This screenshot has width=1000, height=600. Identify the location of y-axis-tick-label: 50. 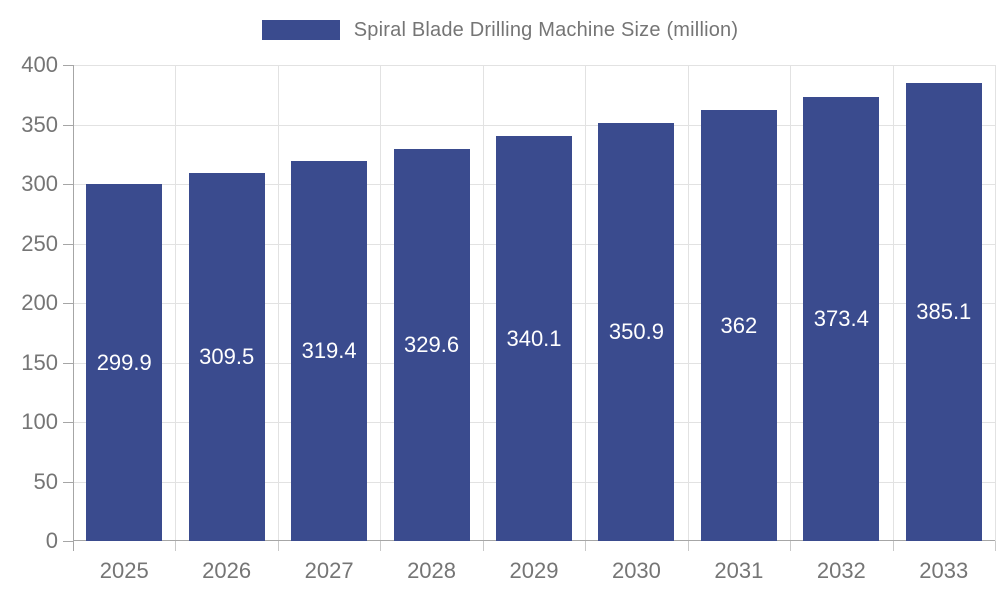
(45, 481).